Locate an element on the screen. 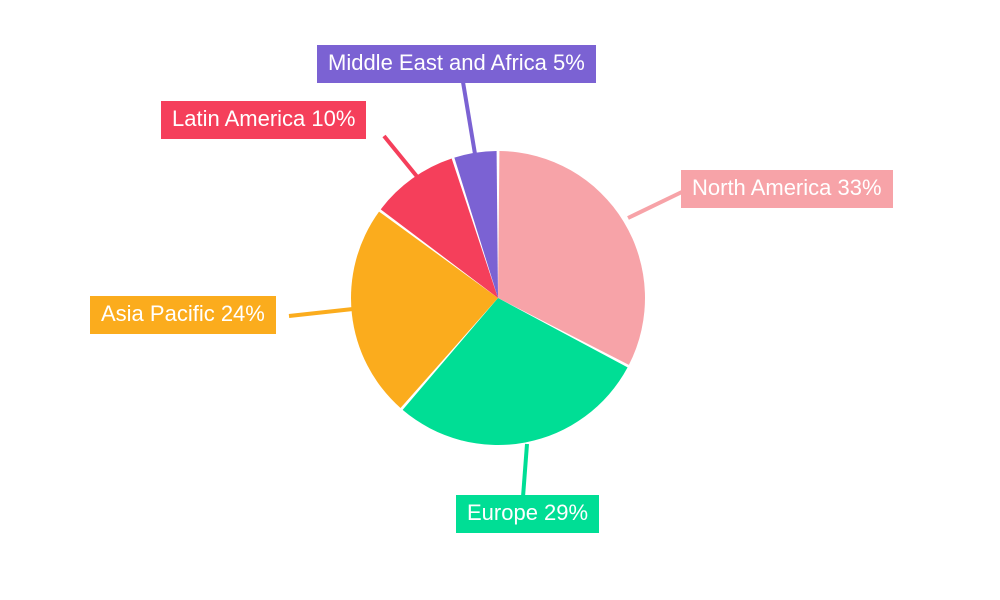 The image size is (1000, 600). pie-label-europe: Europe 29% is located at coordinates (528, 514).